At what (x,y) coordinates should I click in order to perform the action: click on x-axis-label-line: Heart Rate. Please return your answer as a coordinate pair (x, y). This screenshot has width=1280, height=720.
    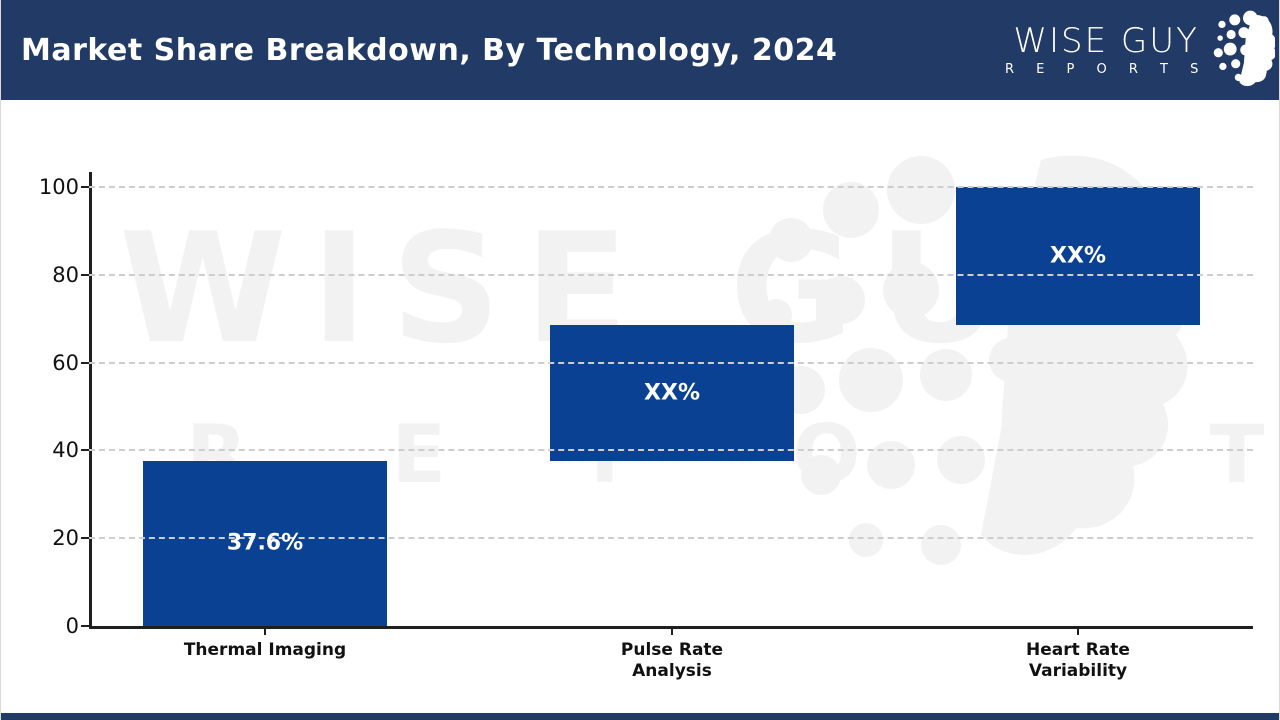
    Looking at the image, I should click on (1078, 650).